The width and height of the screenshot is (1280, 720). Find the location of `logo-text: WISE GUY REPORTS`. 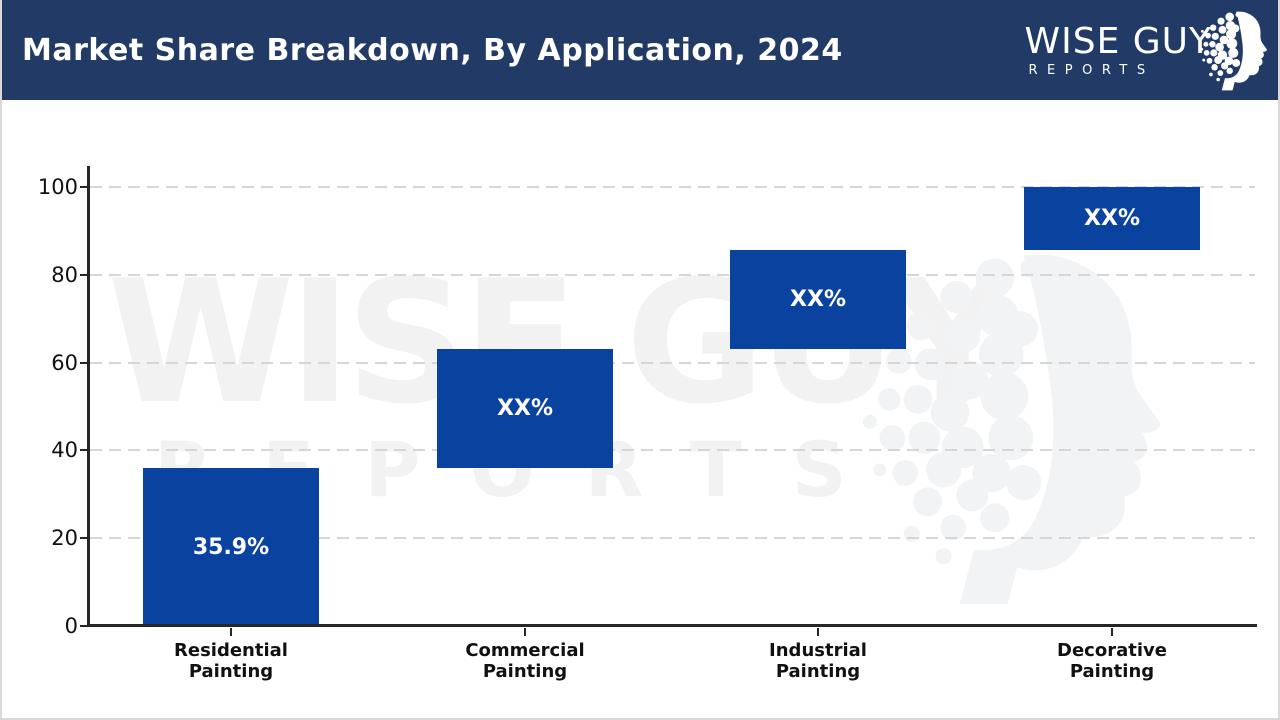

logo-text: WISE GUY REPORTS is located at coordinates (1118, 49).